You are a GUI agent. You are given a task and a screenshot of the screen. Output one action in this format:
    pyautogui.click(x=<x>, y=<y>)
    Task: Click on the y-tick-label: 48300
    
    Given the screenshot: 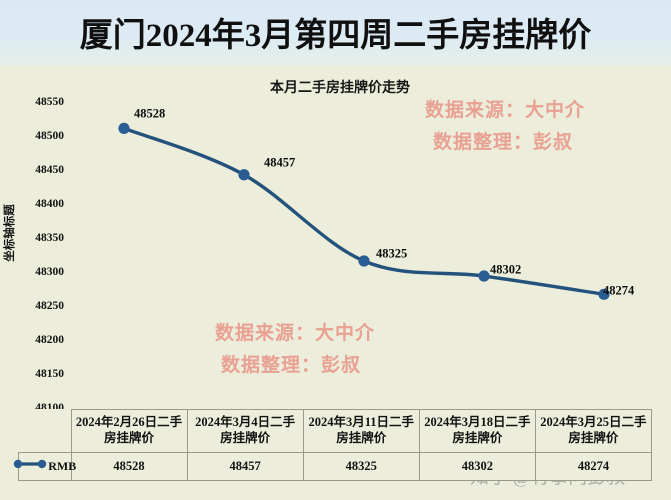 What is the action you would take?
    pyautogui.click(x=49, y=272)
    